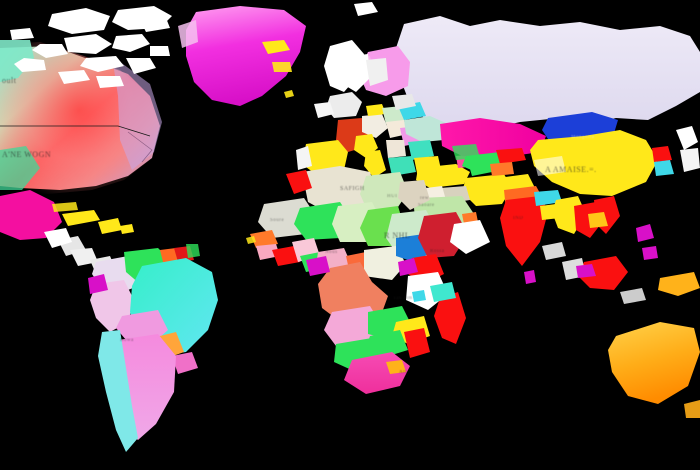  Describe the element at coordinates (594, 163) in the screenshot. I see `region-china` at that location.